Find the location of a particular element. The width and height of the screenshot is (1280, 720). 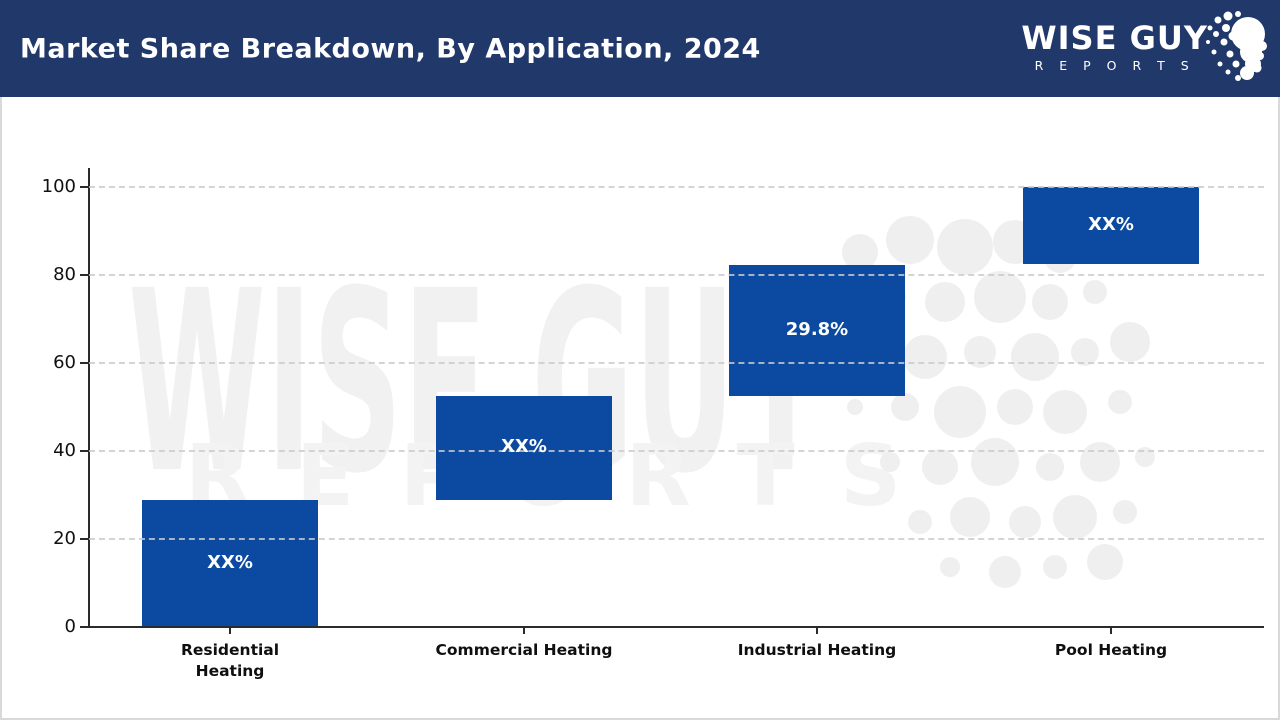

wiseguy-face-icon is located at coordinates (1236, 46).